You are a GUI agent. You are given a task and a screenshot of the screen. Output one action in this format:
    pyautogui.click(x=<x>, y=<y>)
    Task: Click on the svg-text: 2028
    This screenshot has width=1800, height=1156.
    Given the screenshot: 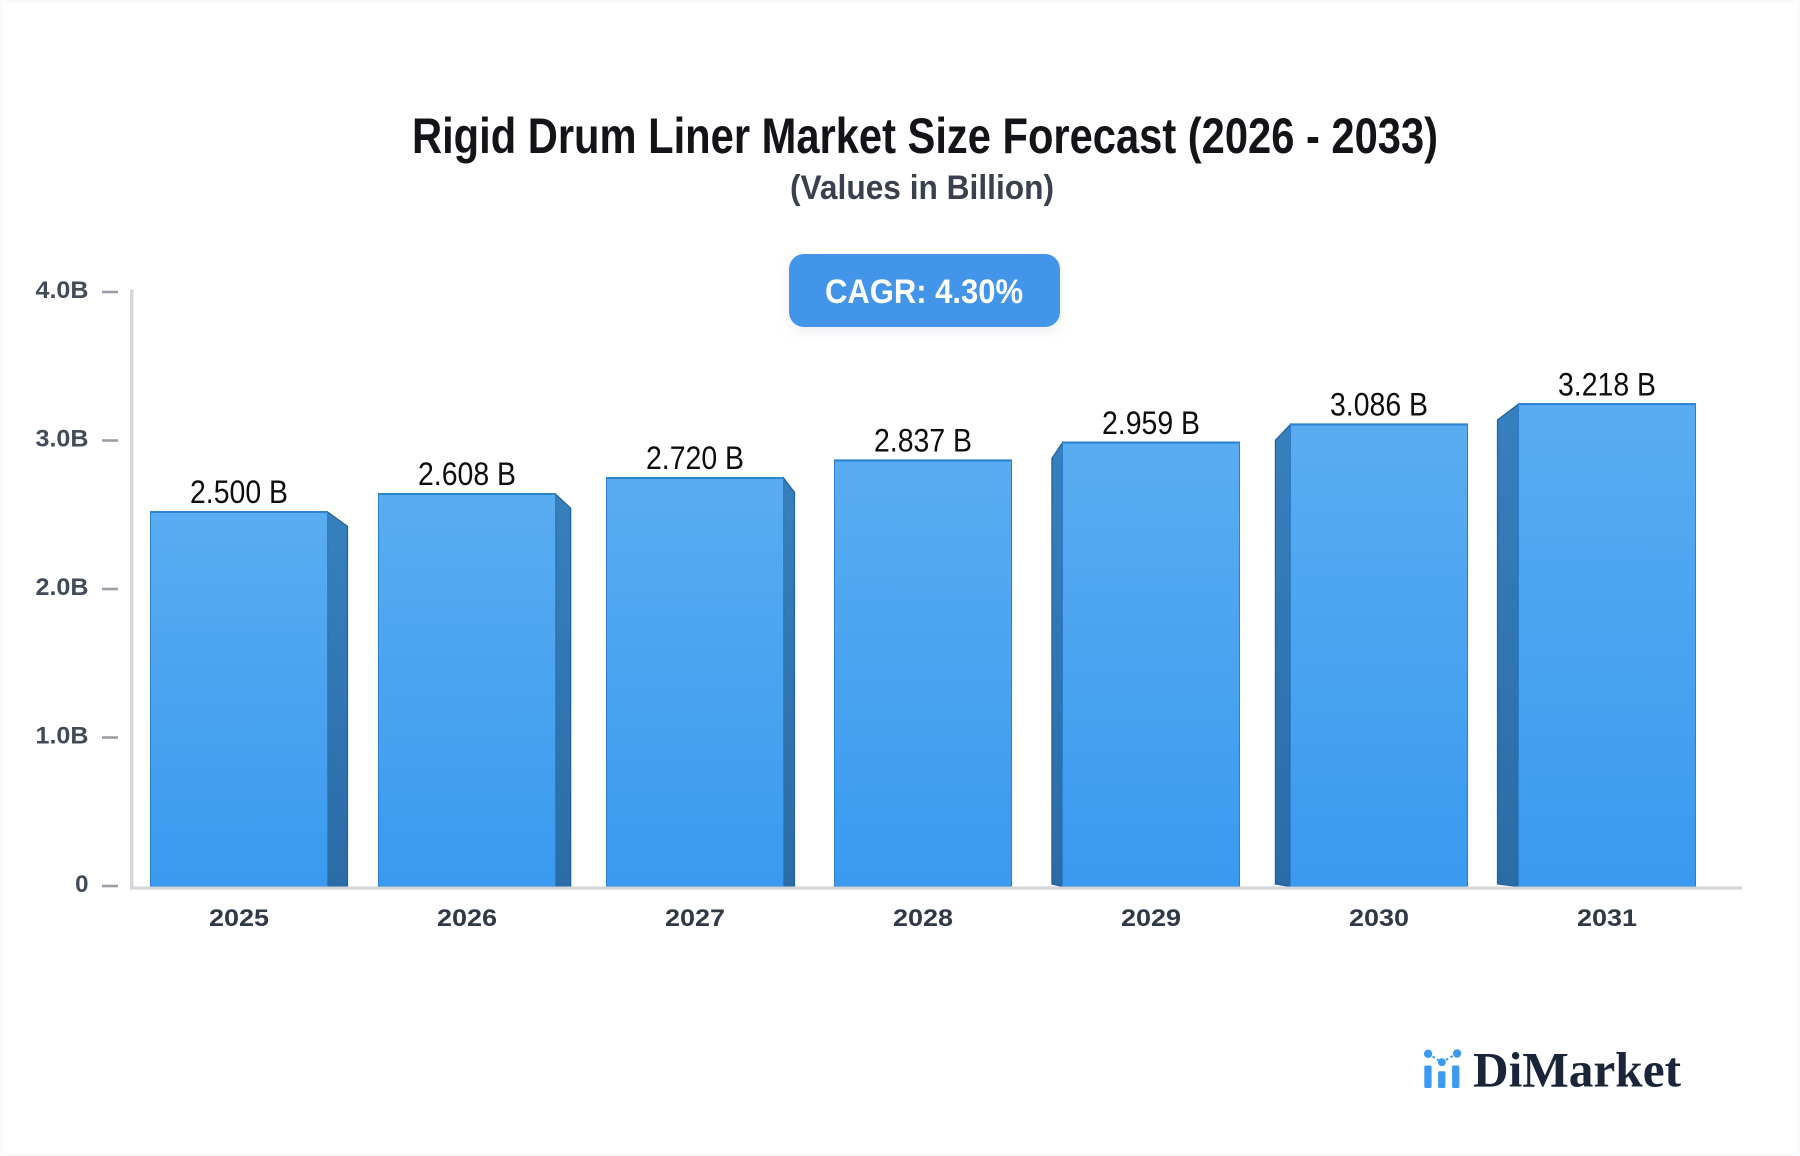 What is the action you would take?
    pyautogui.click(x=923, y=918)
    